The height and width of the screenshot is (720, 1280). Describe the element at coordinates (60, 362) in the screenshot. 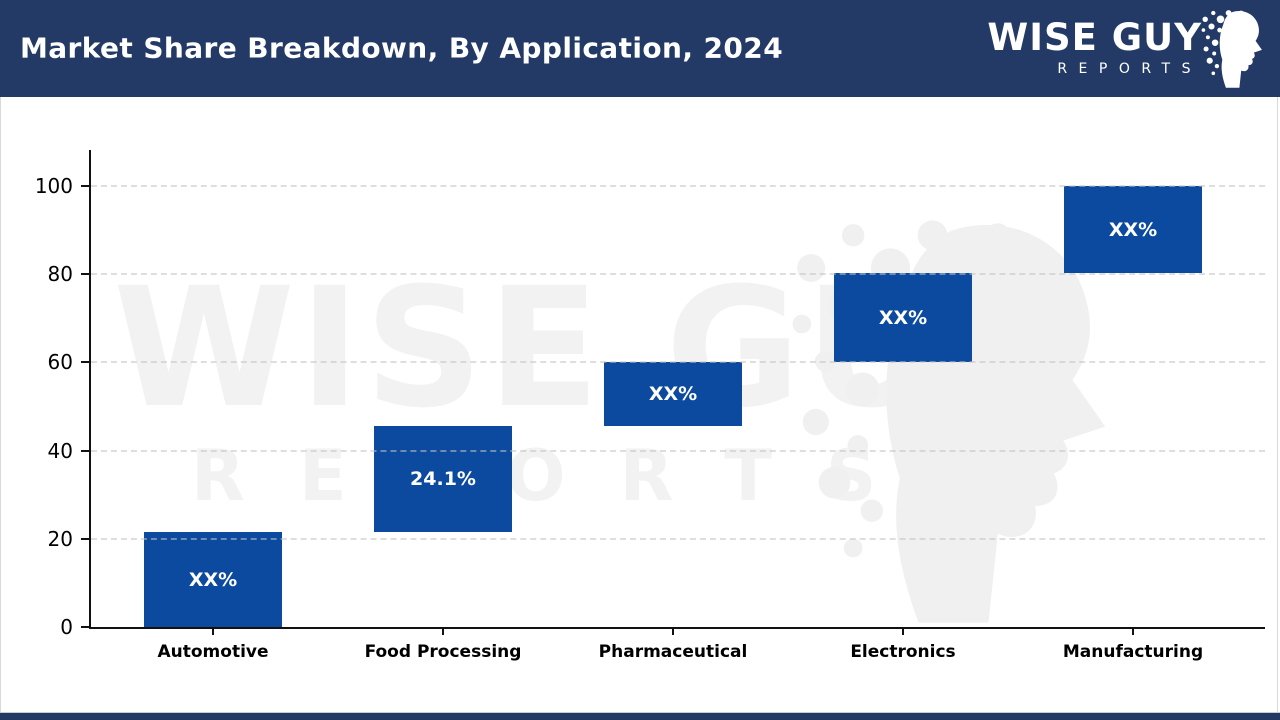

I see `y-tick-label: 60` at that location.